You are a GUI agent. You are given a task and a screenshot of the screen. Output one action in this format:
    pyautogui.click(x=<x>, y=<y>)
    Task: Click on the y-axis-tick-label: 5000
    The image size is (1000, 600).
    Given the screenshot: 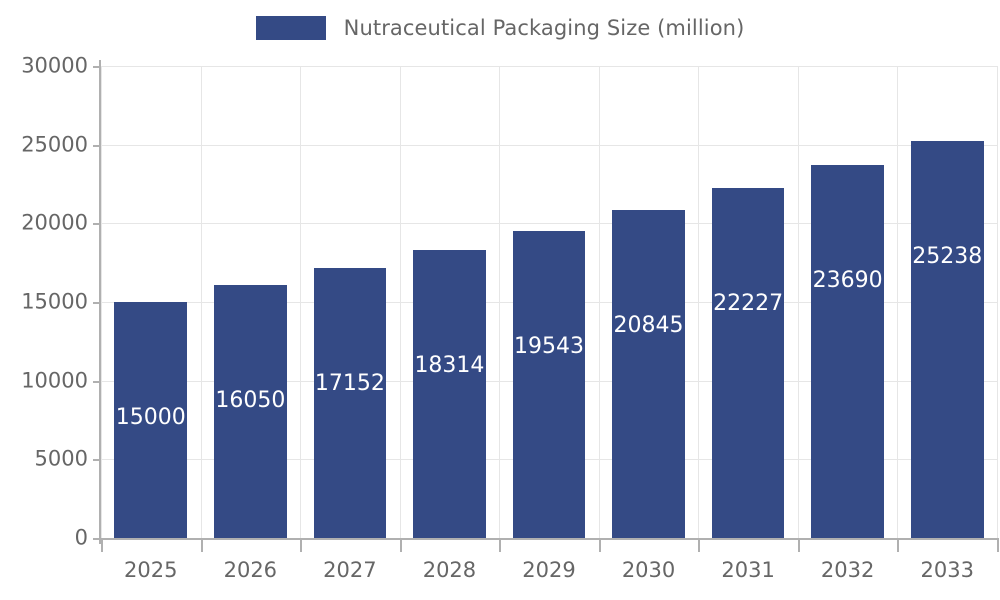 What is the action you would take?
    pyautogui.click(x=61, y=458)
    